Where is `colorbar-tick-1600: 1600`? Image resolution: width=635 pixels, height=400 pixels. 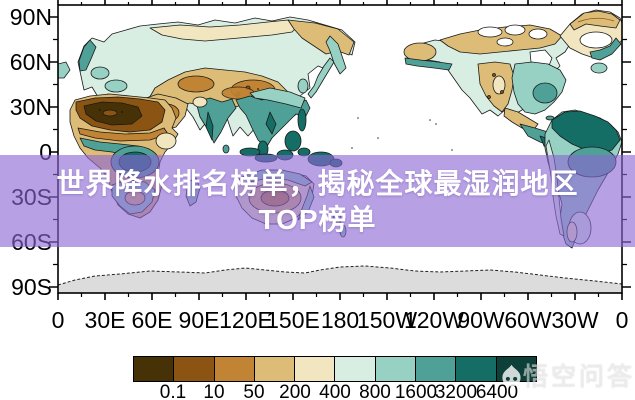
colorbar-tick-1600: 1600 is located at coordinates (416, 391).